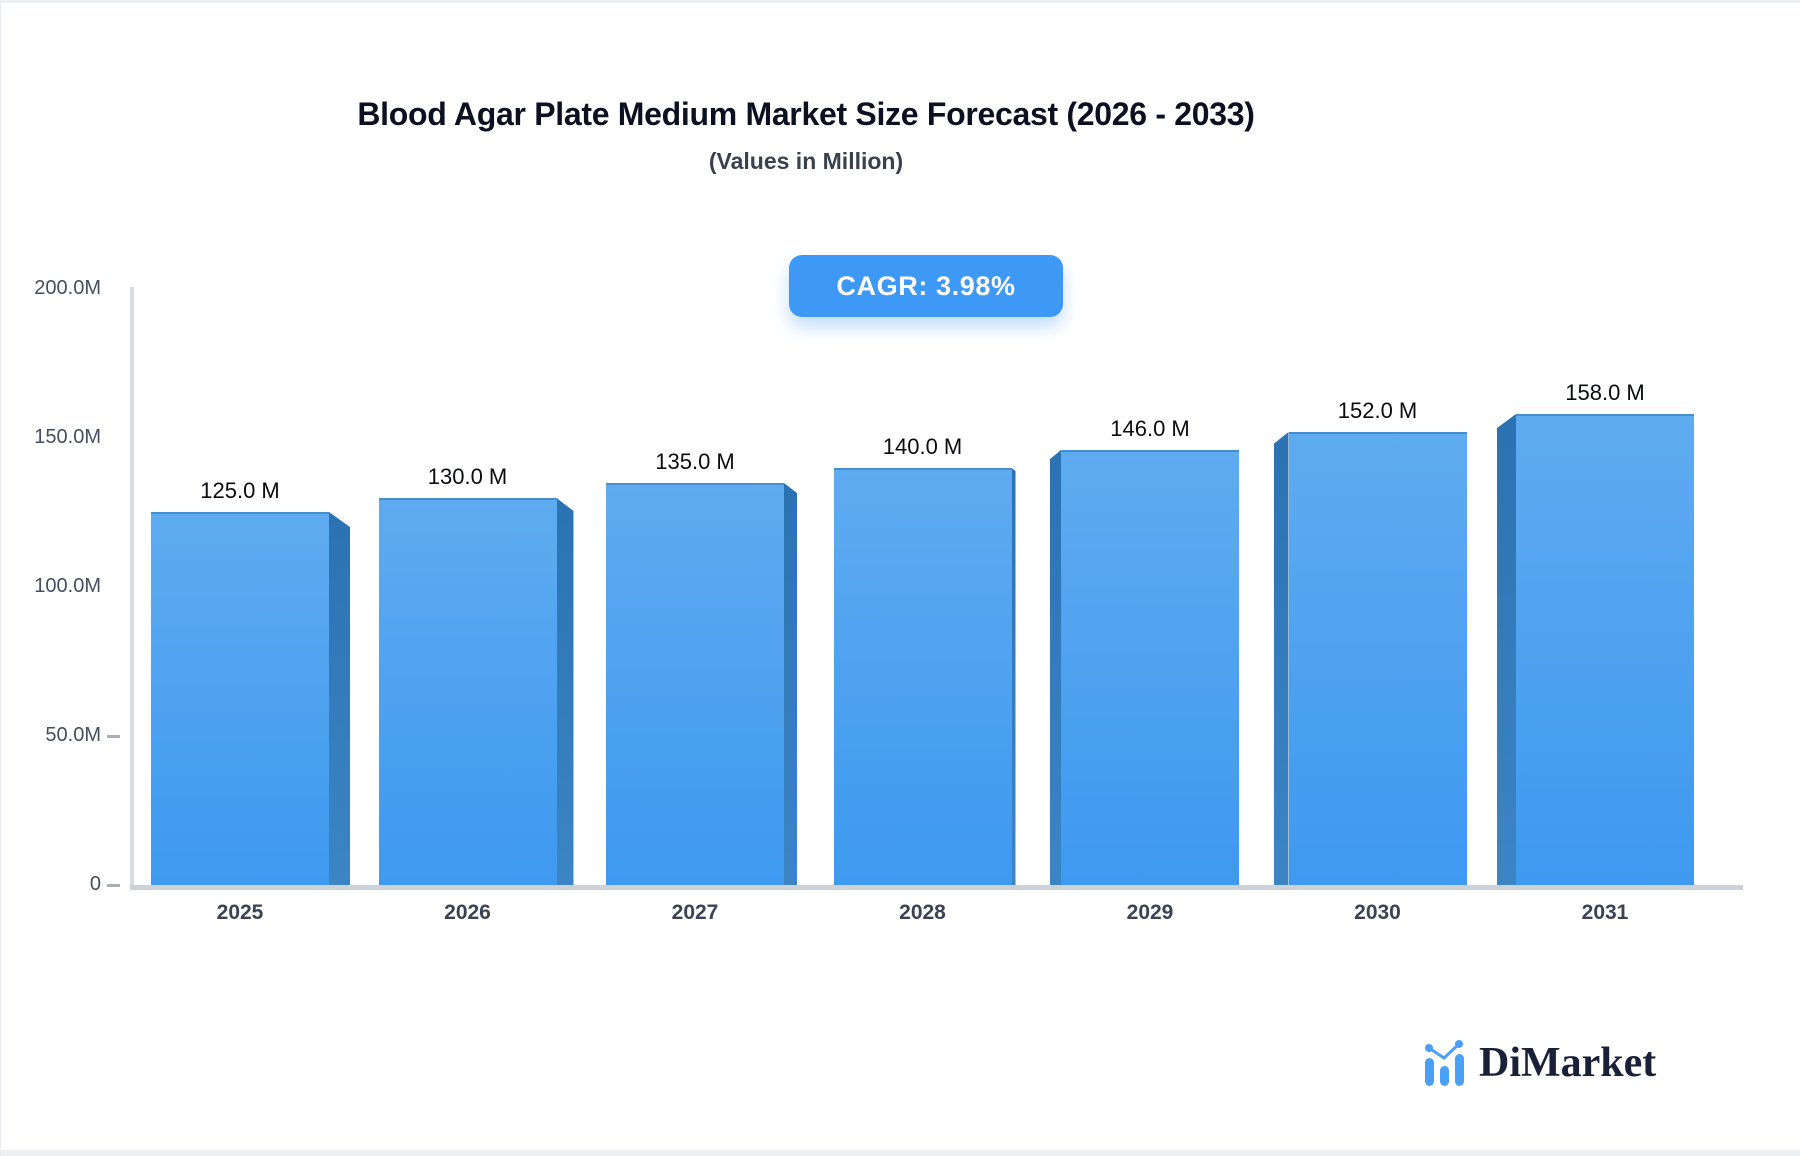 The image size is (1800, 1156). I want to click on bar-2030, so click(1377, 658).